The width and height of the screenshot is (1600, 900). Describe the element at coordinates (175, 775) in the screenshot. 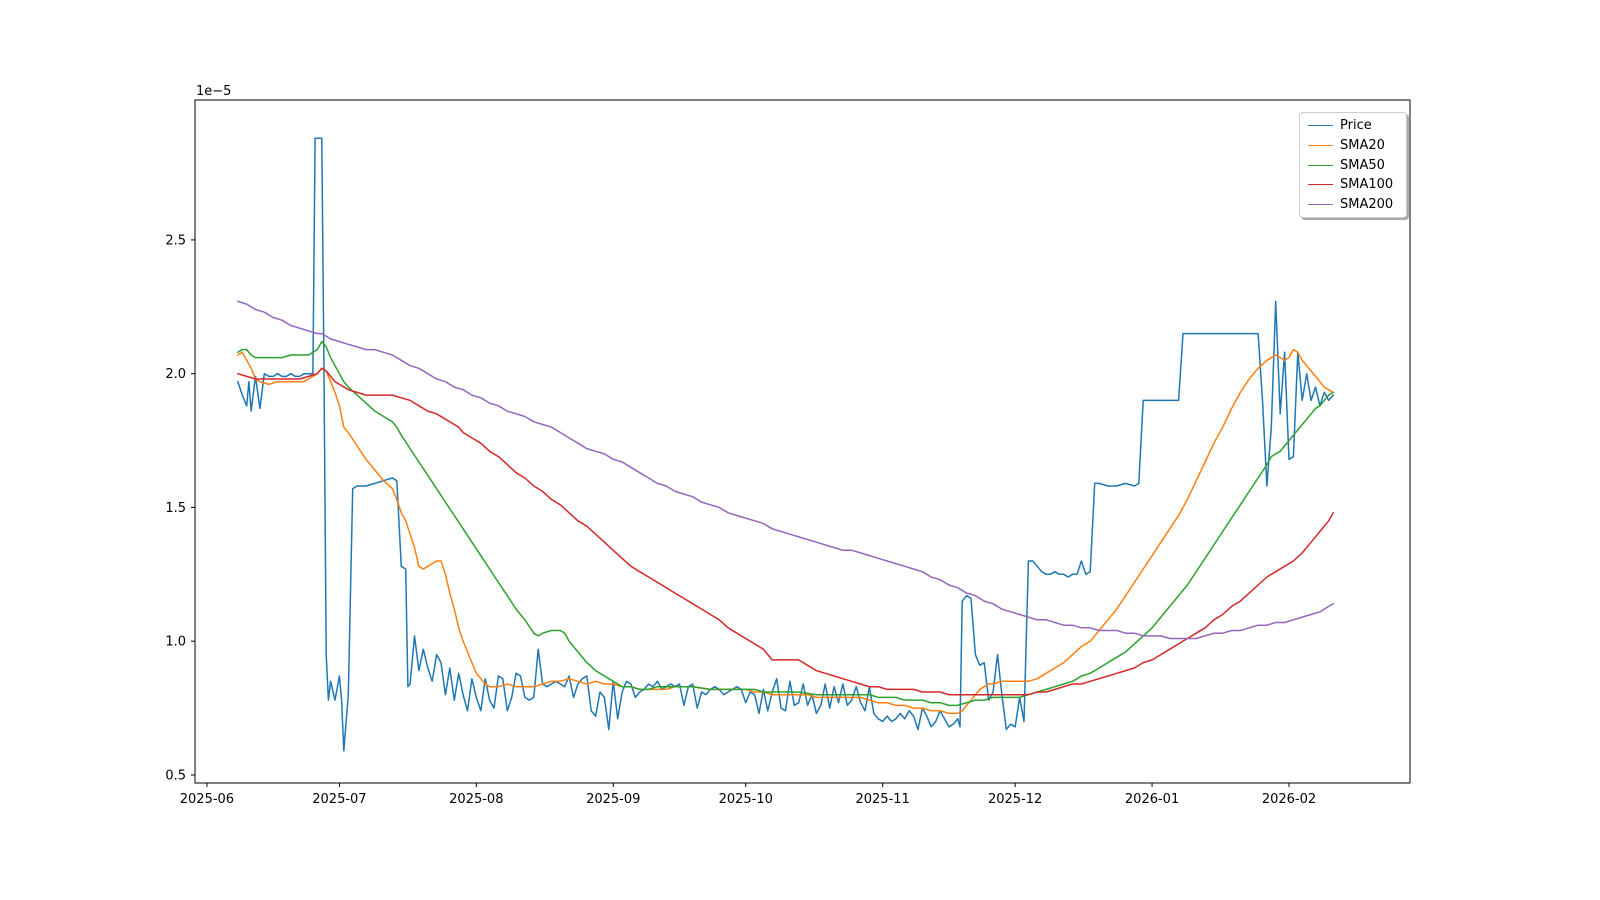

I see `y-tick-label-0: 0.5` at that location.